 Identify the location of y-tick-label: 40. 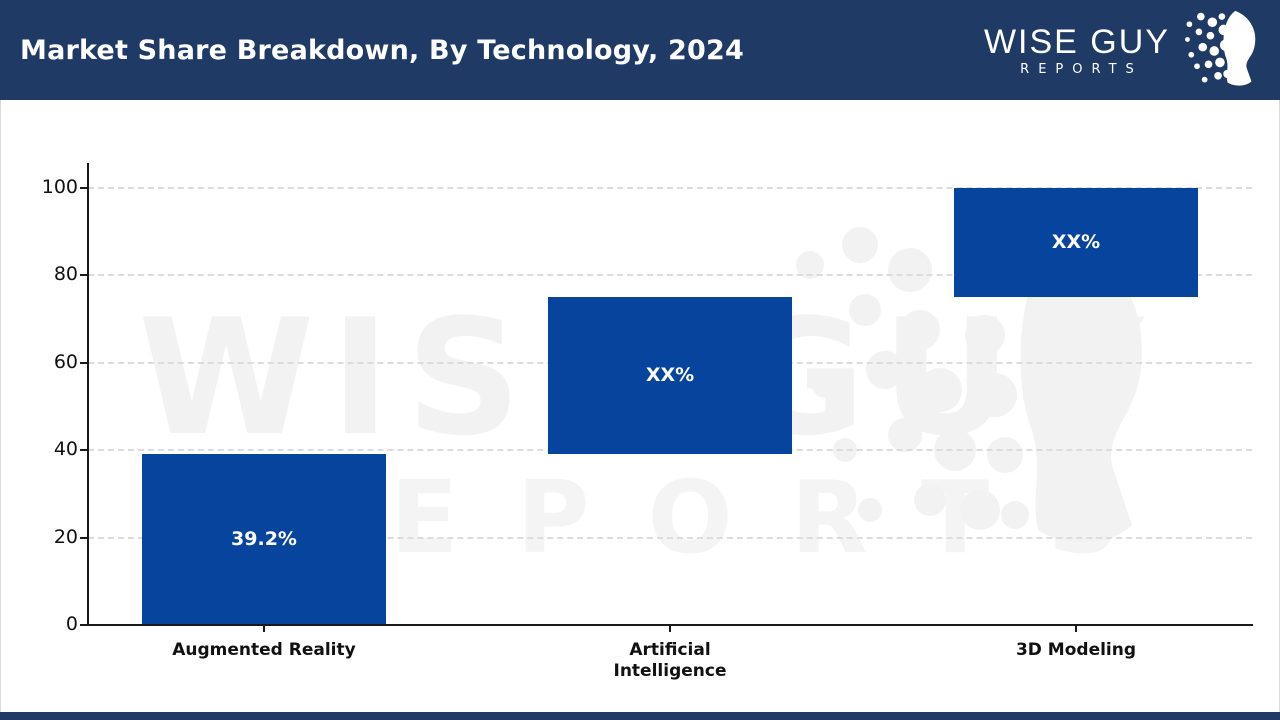
(65, 449).